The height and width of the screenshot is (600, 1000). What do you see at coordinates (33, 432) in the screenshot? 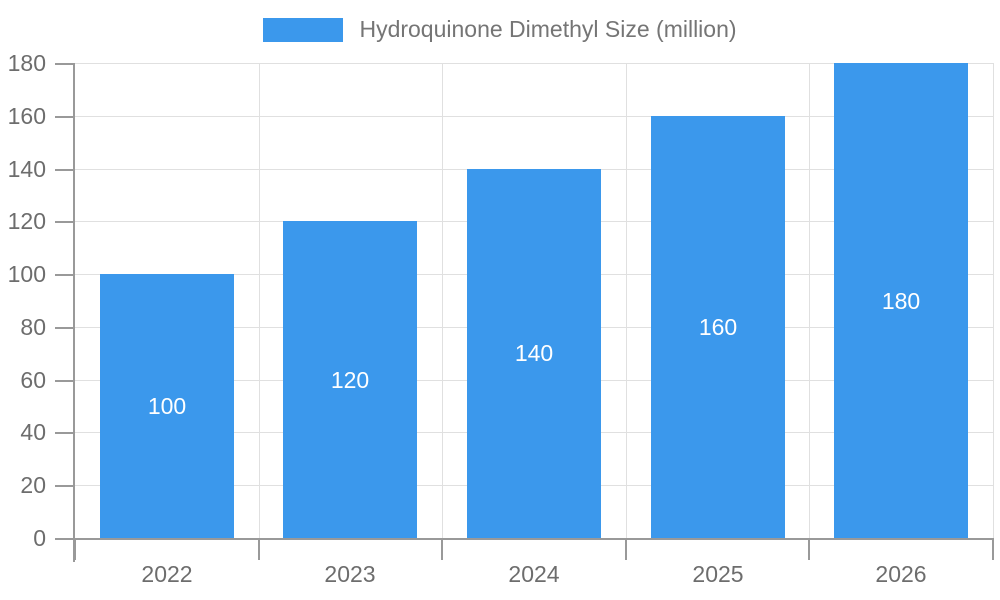
I see `y-tick-label: 40` at bounding box center [33, 432].